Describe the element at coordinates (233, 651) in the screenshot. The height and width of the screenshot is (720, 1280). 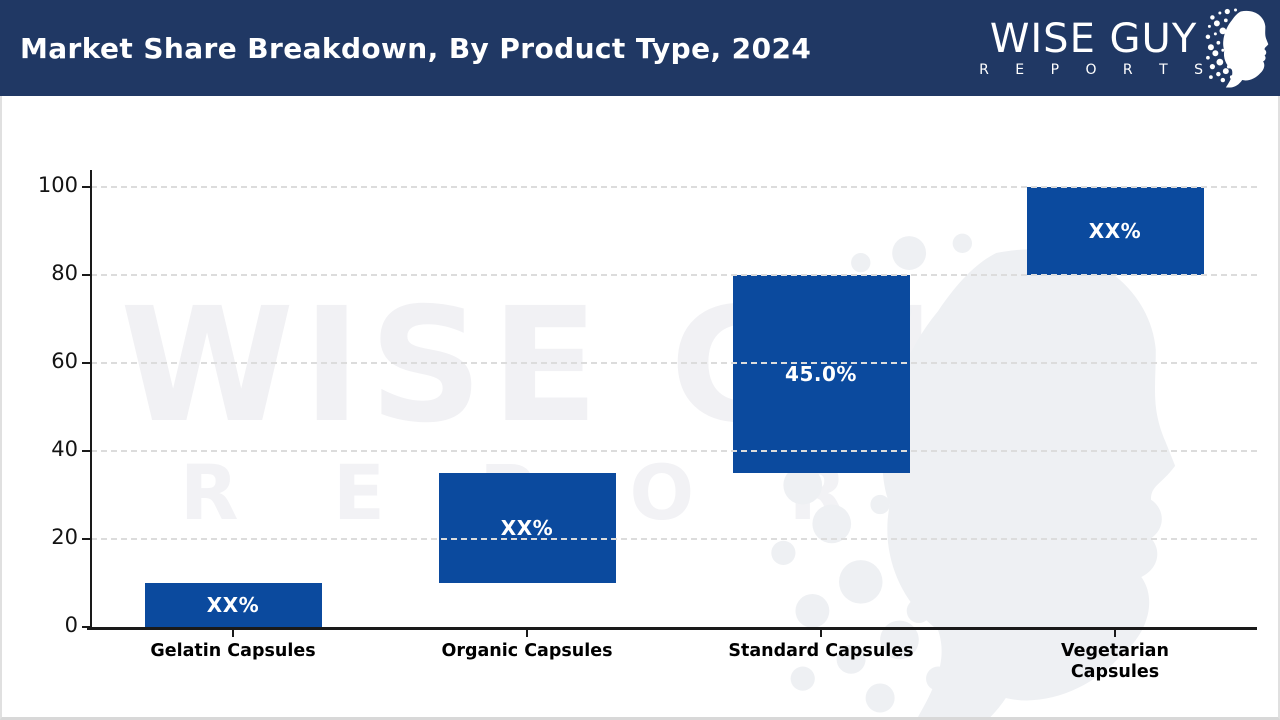
I see `category-label-1: Gelatin Capsules` at that location.